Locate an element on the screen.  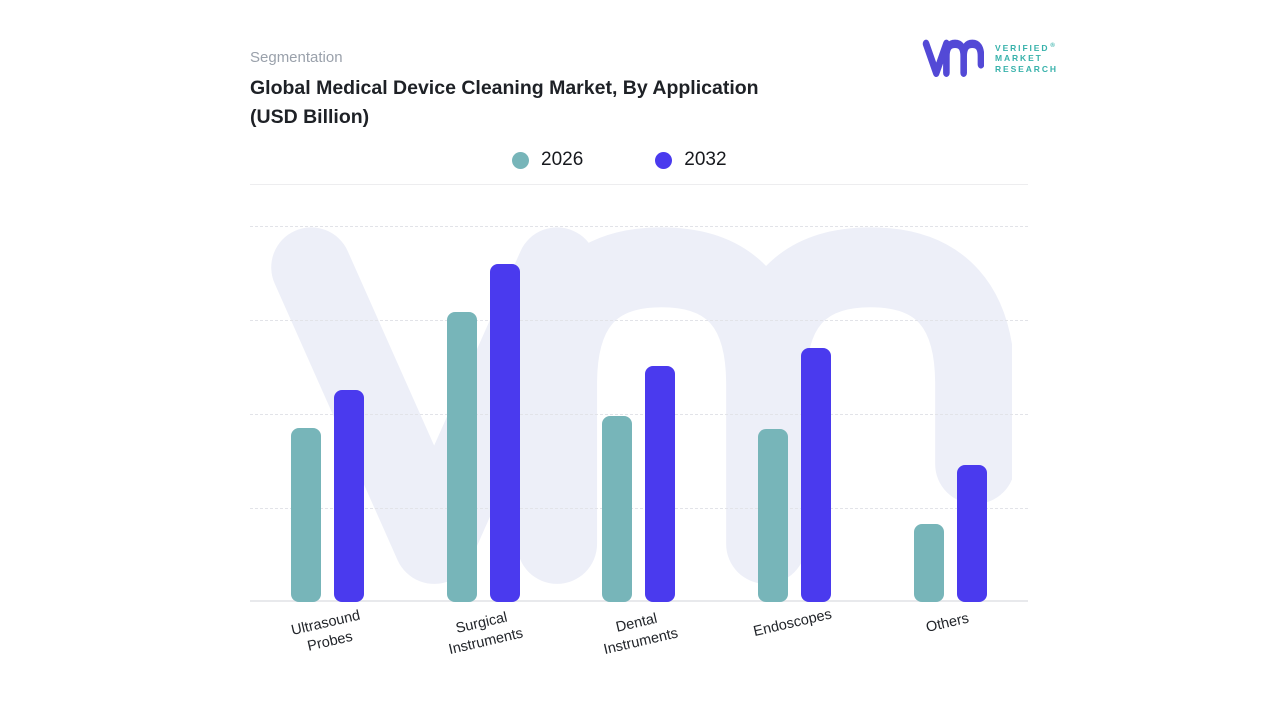
brand-logo-text: VERIFIED® MARKET RESEARCH is located at coordinates (1026, 58).